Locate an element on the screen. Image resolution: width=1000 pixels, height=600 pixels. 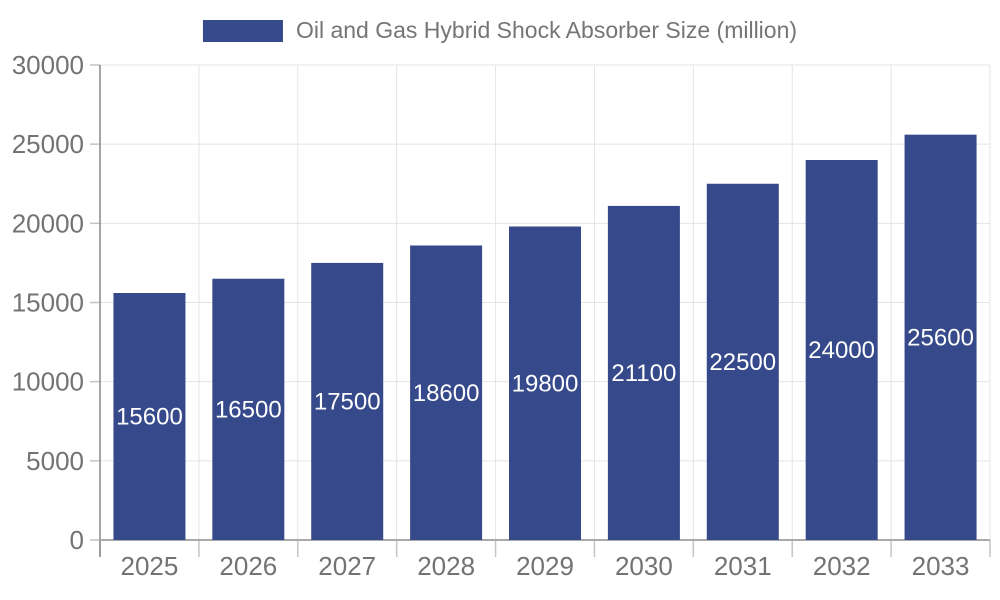
bar-2030 is located at coordinates (643, 372).